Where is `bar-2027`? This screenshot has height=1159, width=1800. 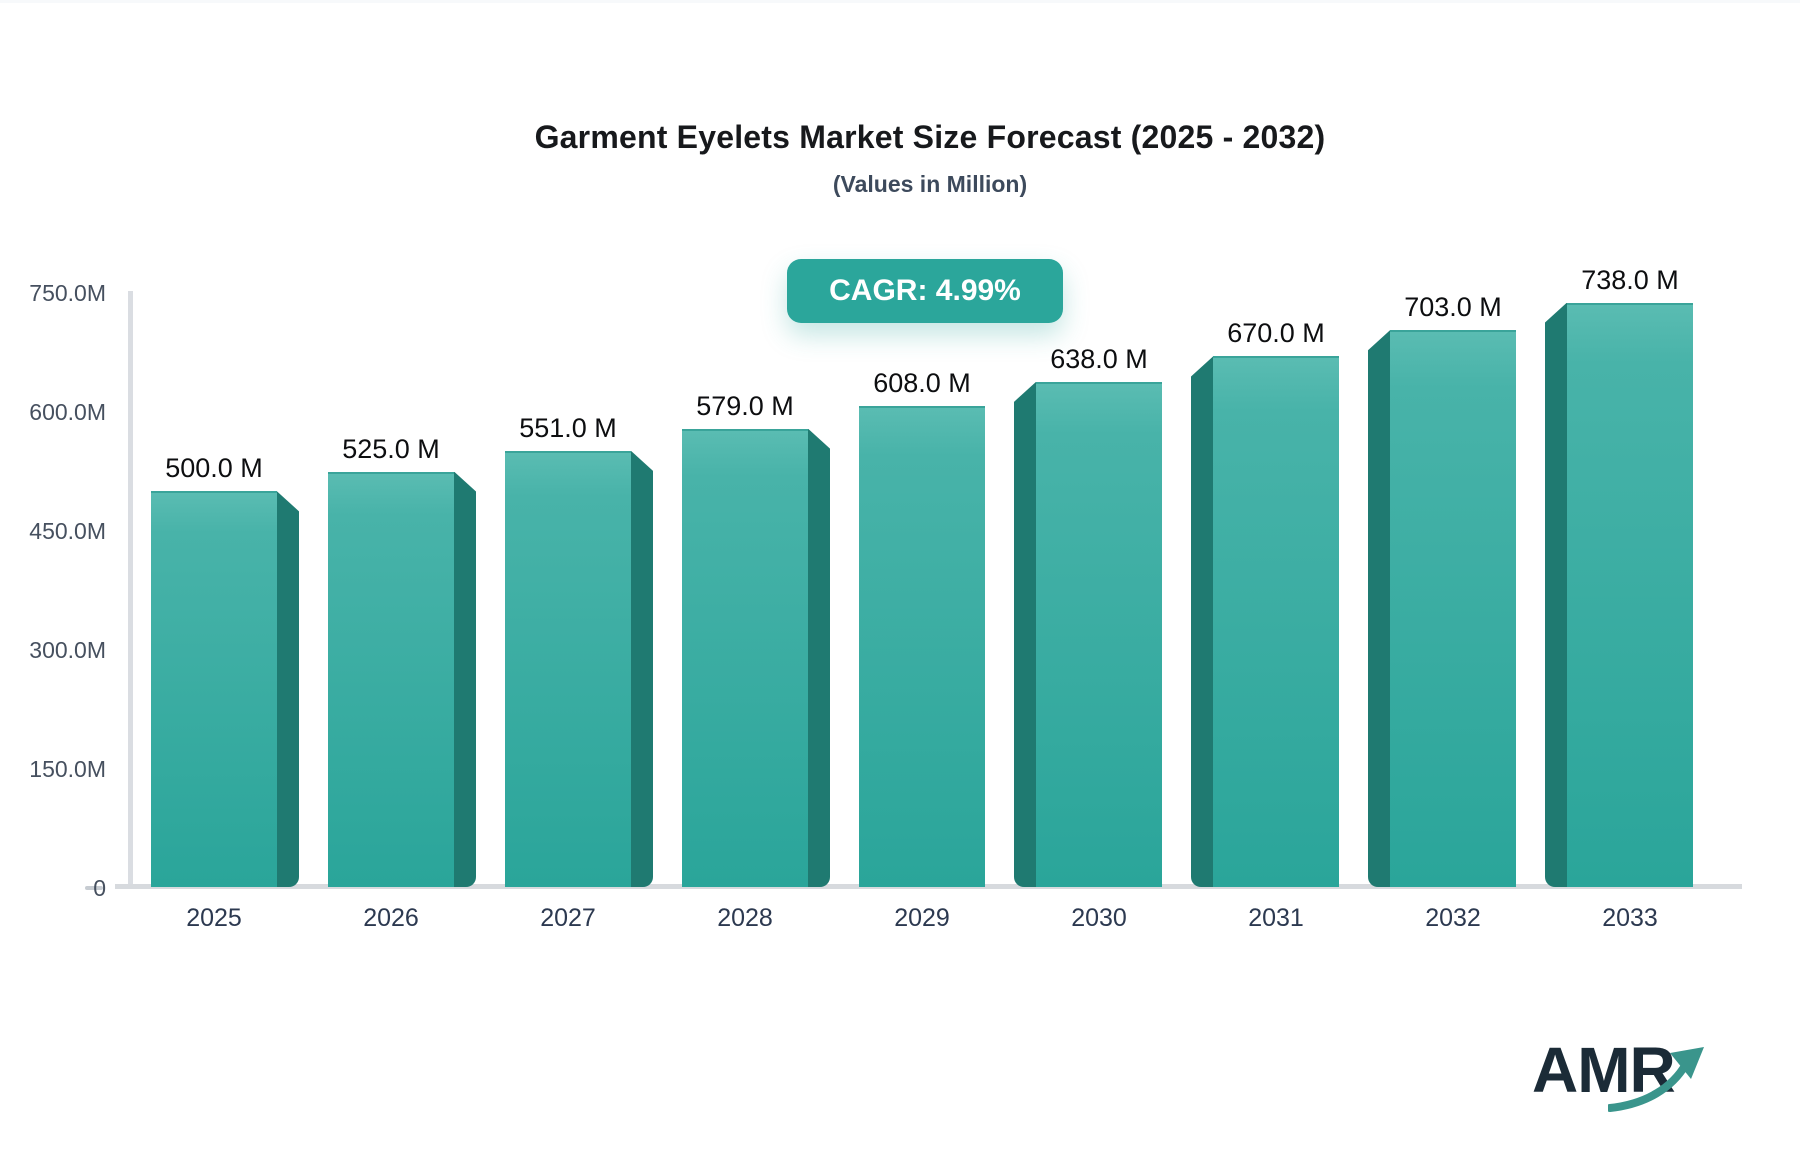 bar-2027 is located at coordinates (568, 668).